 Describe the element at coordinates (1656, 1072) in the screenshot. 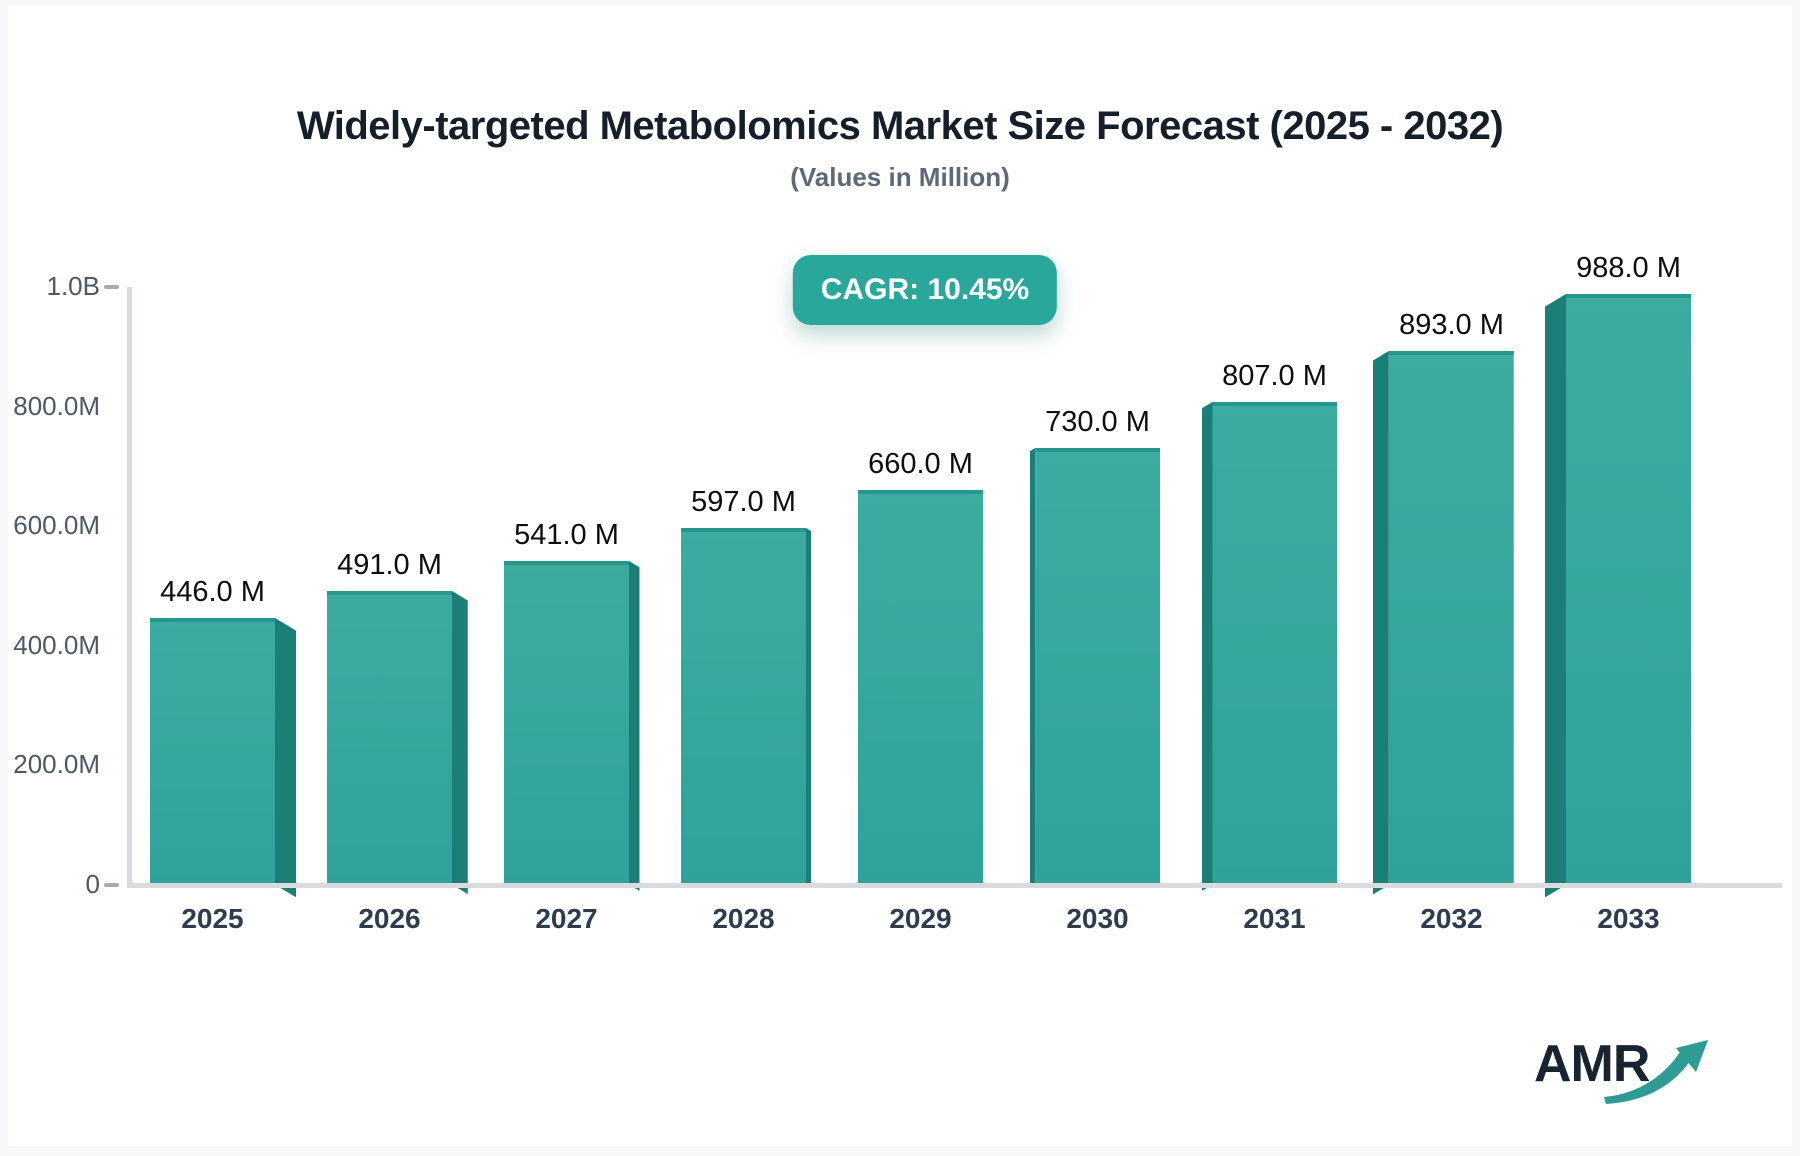

I see `growth-arrow-icon` at that location.